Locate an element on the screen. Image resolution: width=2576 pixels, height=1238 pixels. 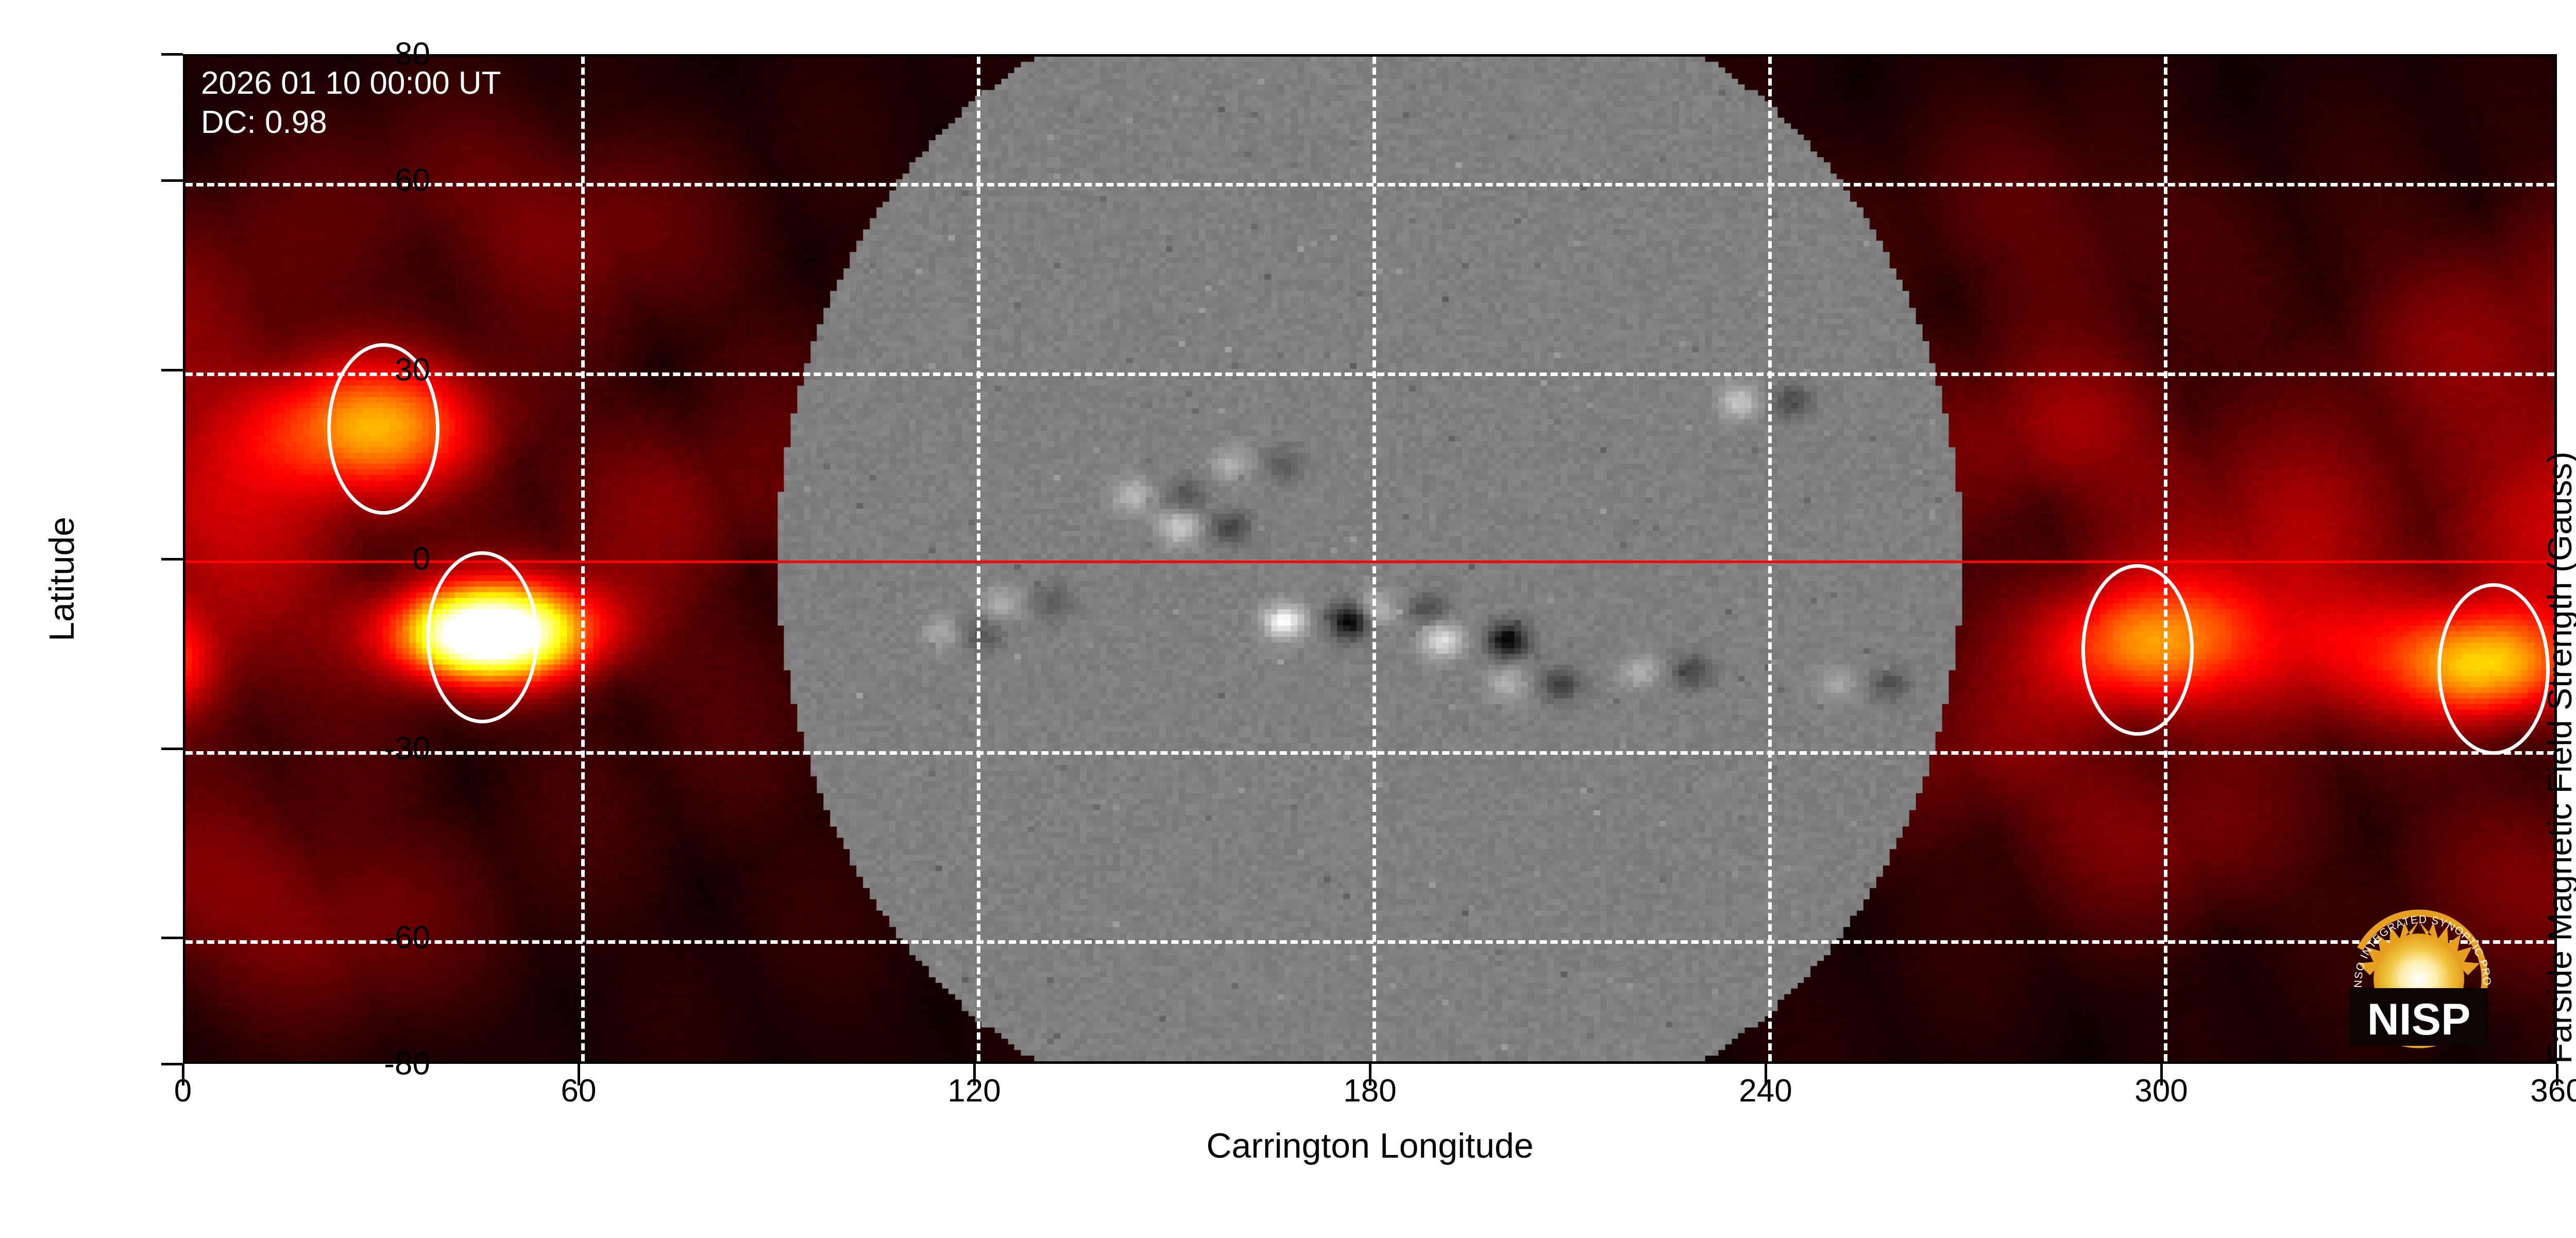
y-tick-label-80: 80 is located at coordinates (412, 54).